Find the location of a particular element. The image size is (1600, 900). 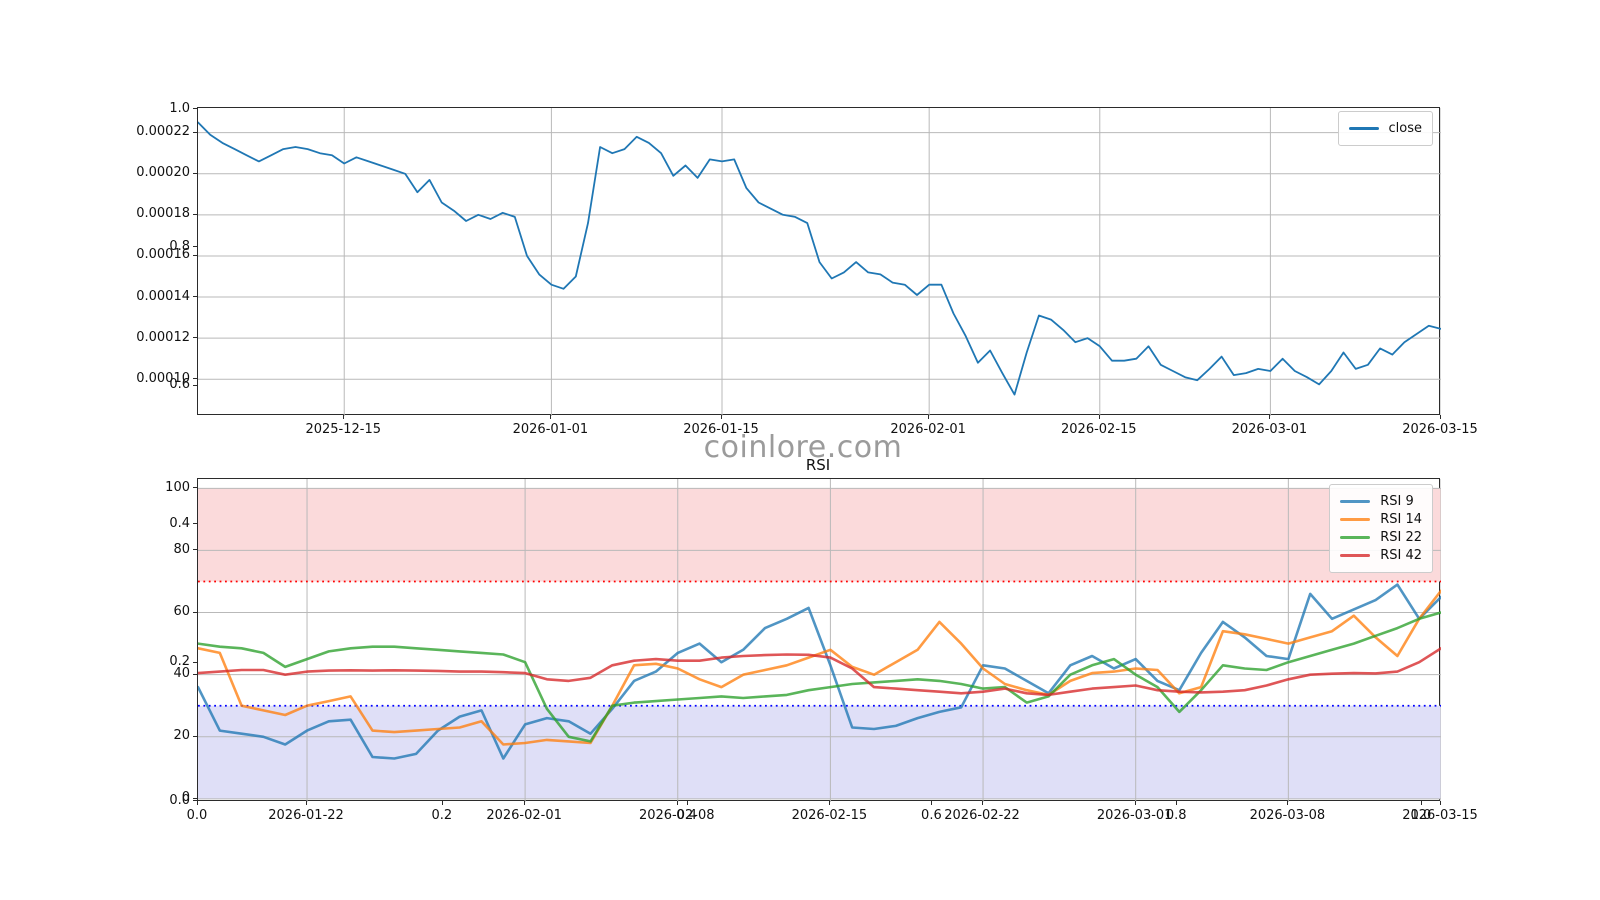

rsi14-line-sample is located at coordinates (1355, 519).